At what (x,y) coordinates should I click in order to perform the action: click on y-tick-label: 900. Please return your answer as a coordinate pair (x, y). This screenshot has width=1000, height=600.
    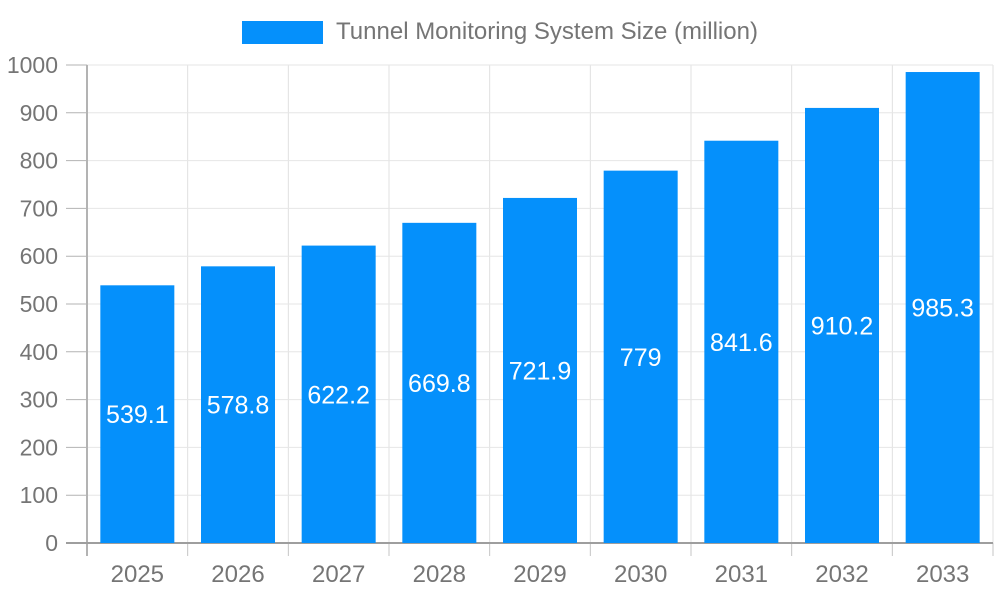
    Looking at the image, I should click on (39, 113).